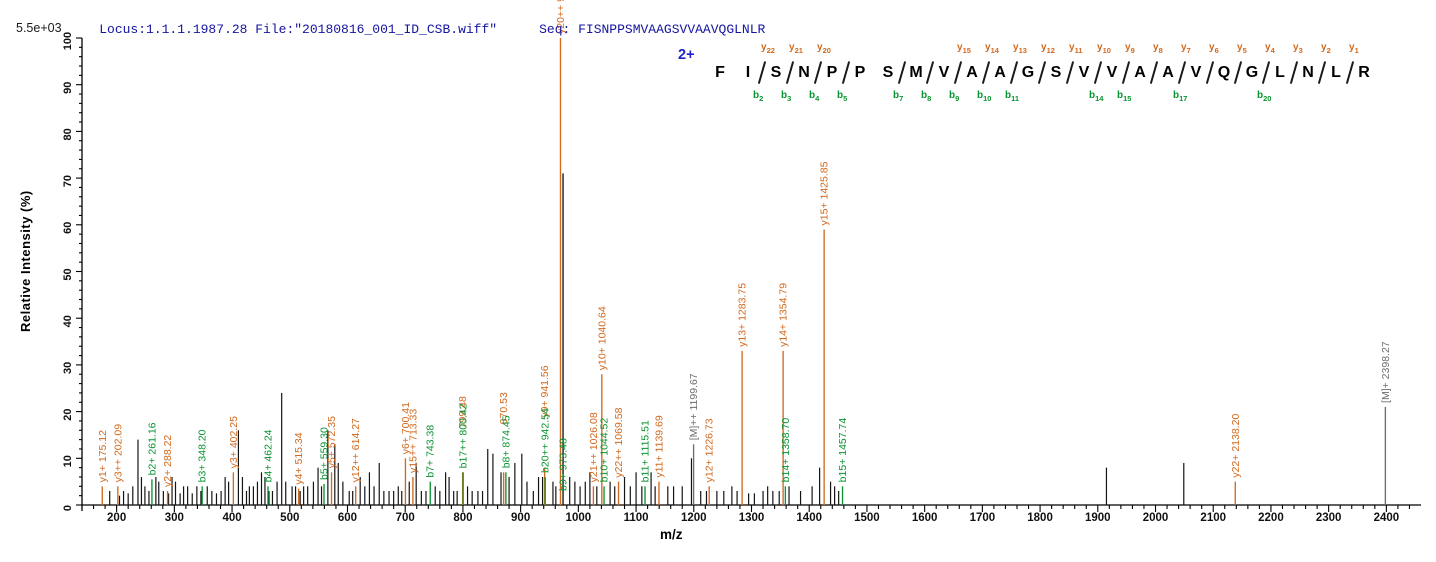 The height and width of the screenshot is (562, 1436). What do you see at coordinates (464, 435) in the screenshot?
I see `peak-label-b17++: b17++ 800.42` at bounding box center [464, 435].